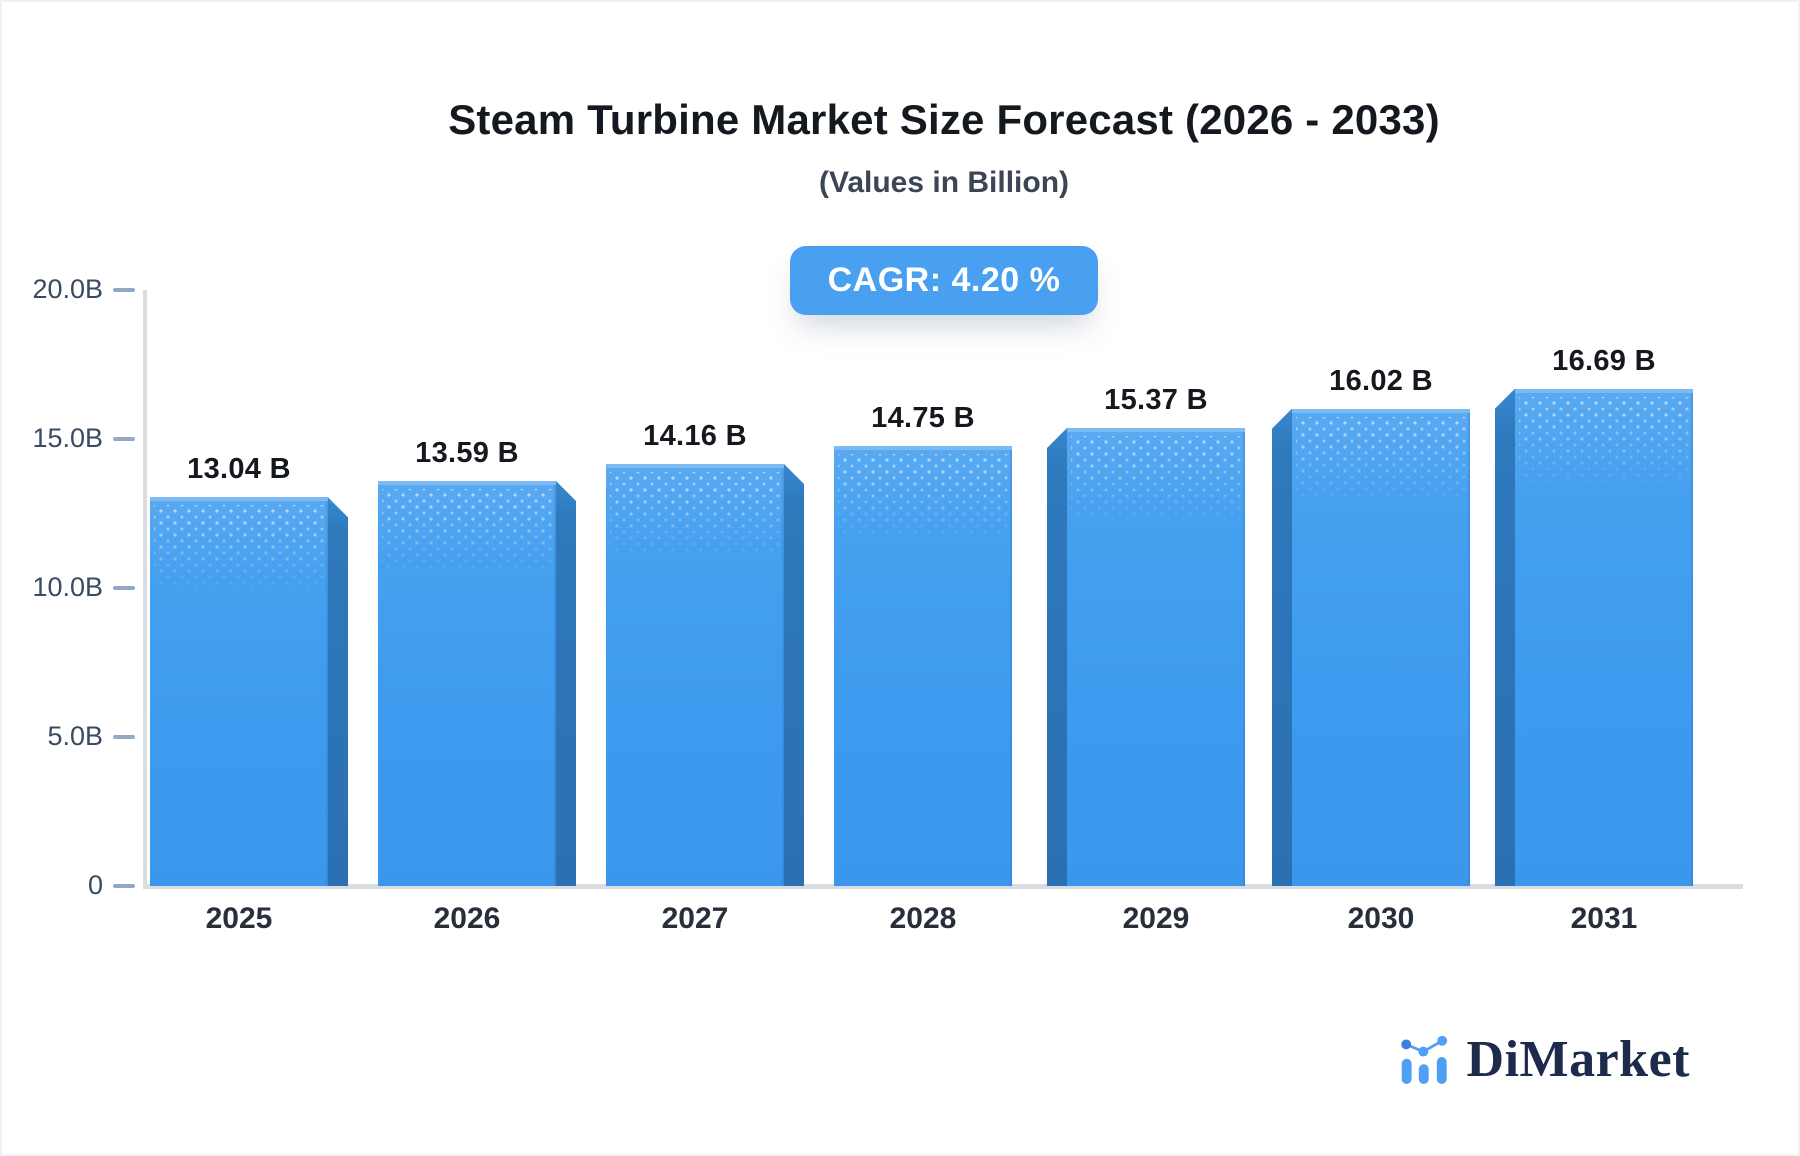 The width and height of the screenshot is (1800, 1156). I want to click on bar-2028: 14.75 B 2028, so click(923, 668).